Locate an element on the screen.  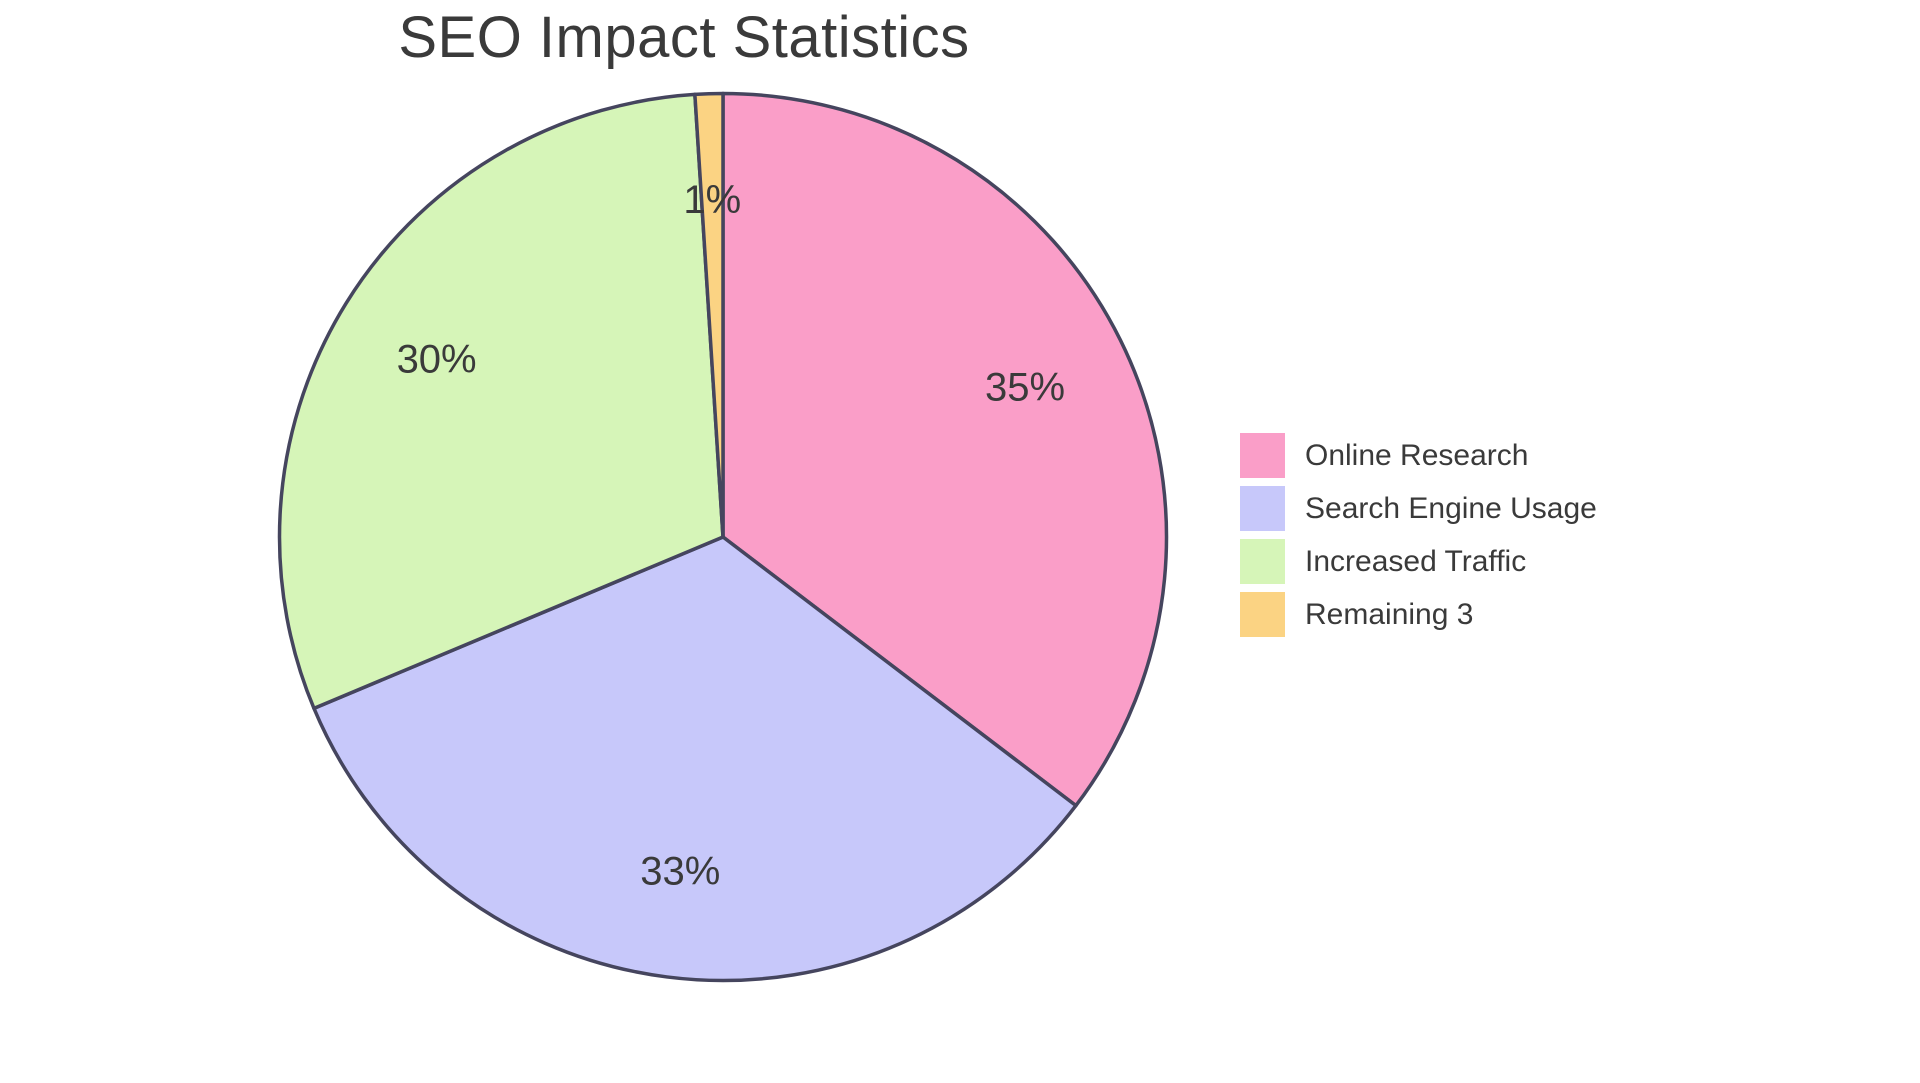
legend-label: Search Engine Usage is located at coordinates (1451, 508).